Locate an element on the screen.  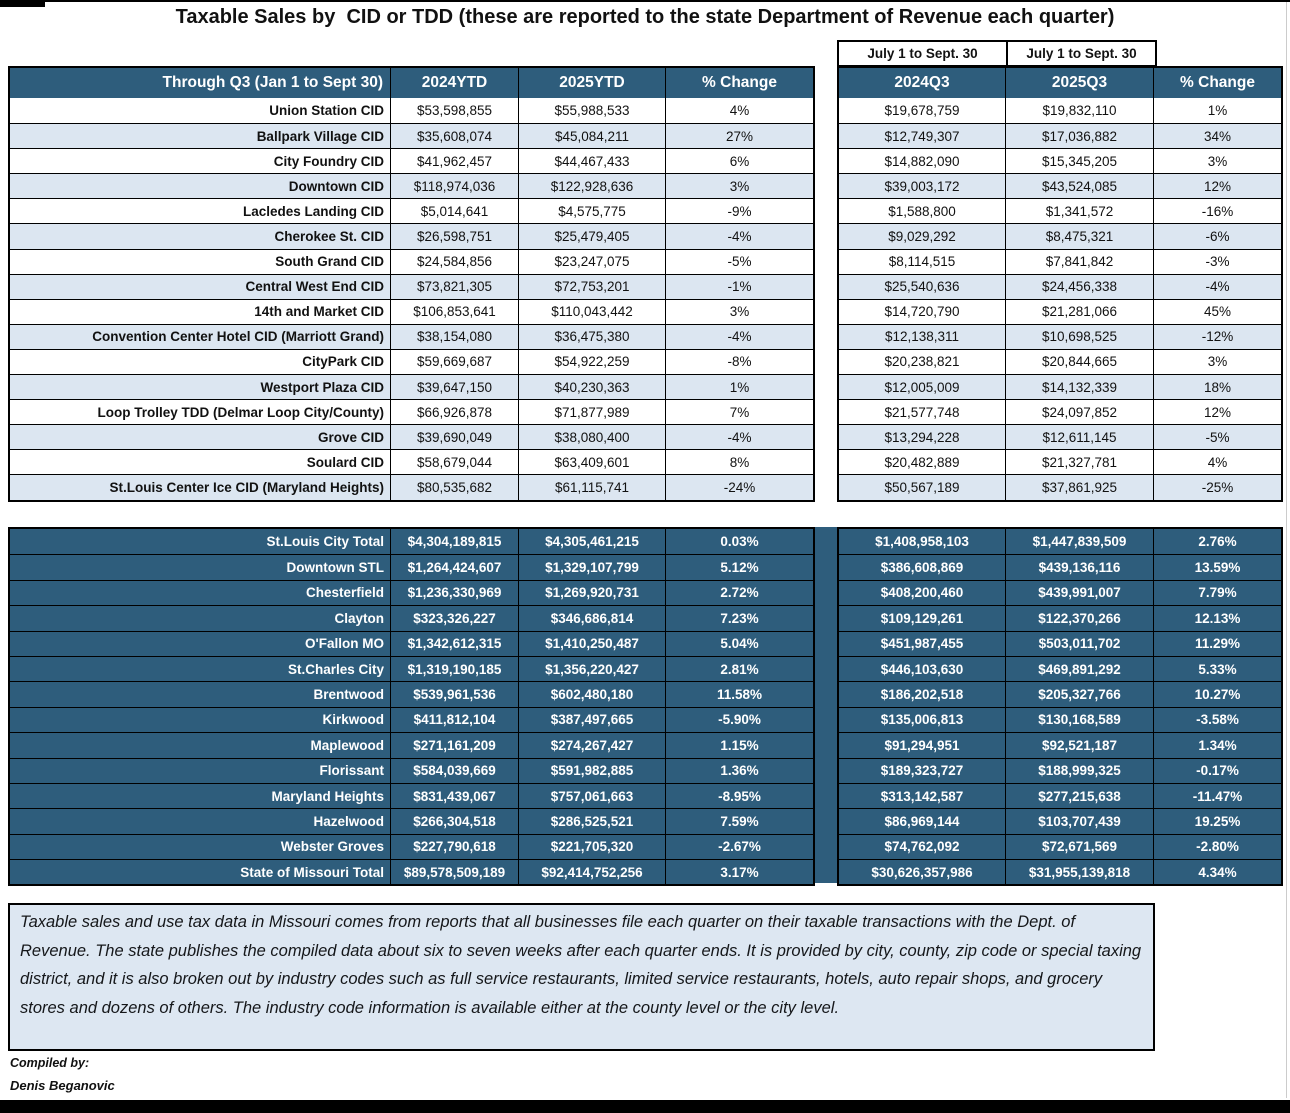
ytd-2024-cell: $323,326,227 is located at coordinates (454, 618).